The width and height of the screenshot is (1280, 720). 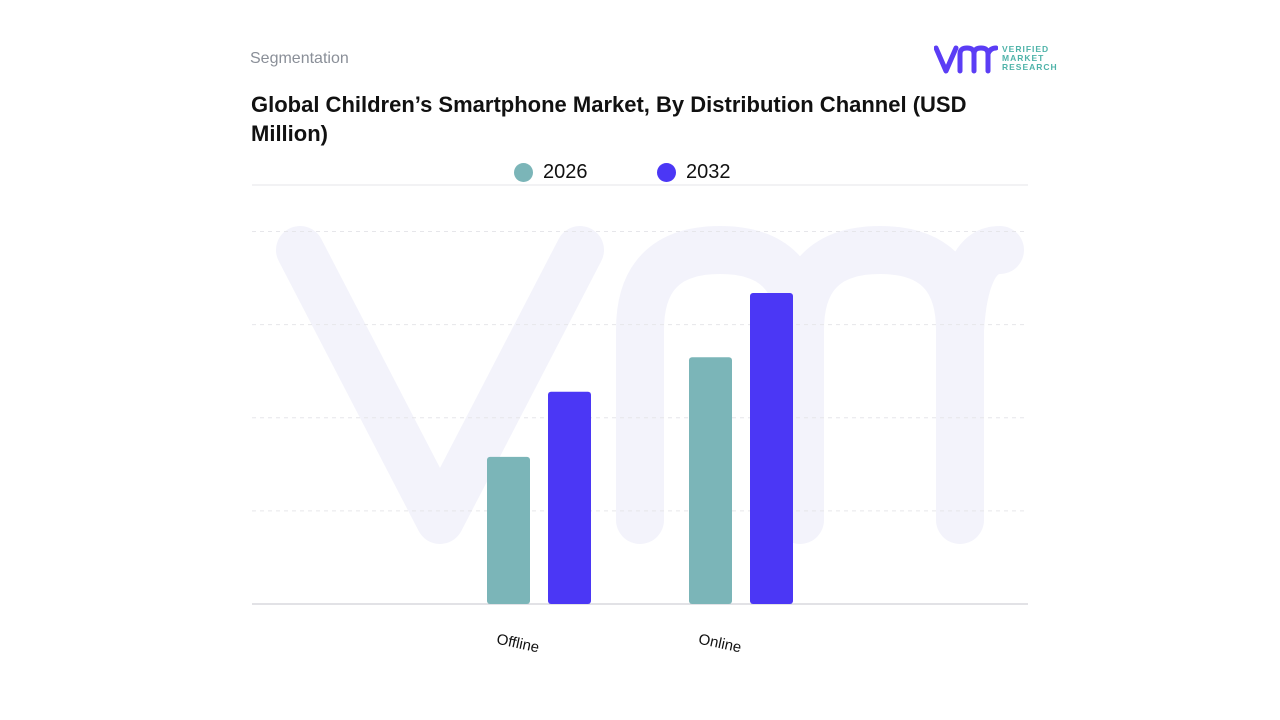 What do you see at coordinates (619, 644) in the screenshot?
I see `x-axis-ticks: Offline Online` at bounding box center [619, 644].